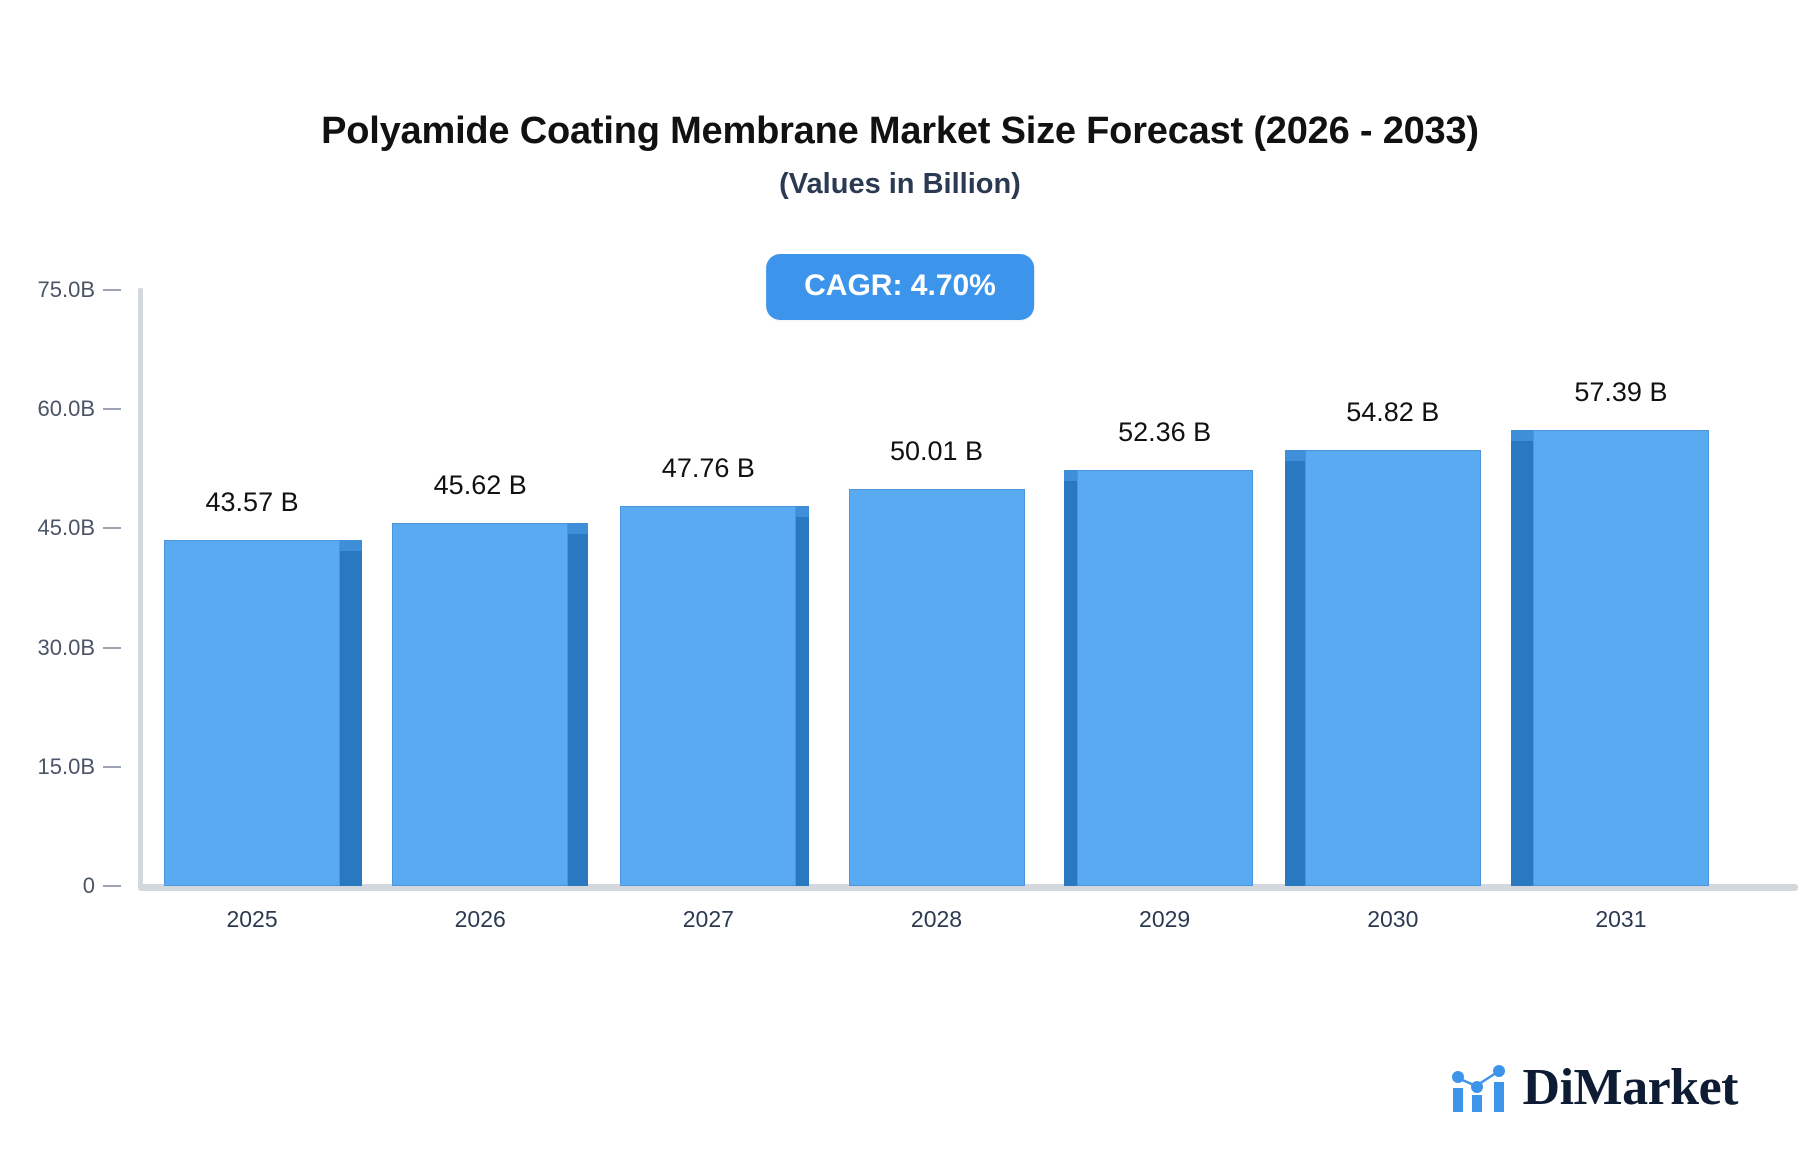 This screenshot has height=1156, width=1800. I want to click on logo-wordmark: DiMarket, so click(1630, 1087).